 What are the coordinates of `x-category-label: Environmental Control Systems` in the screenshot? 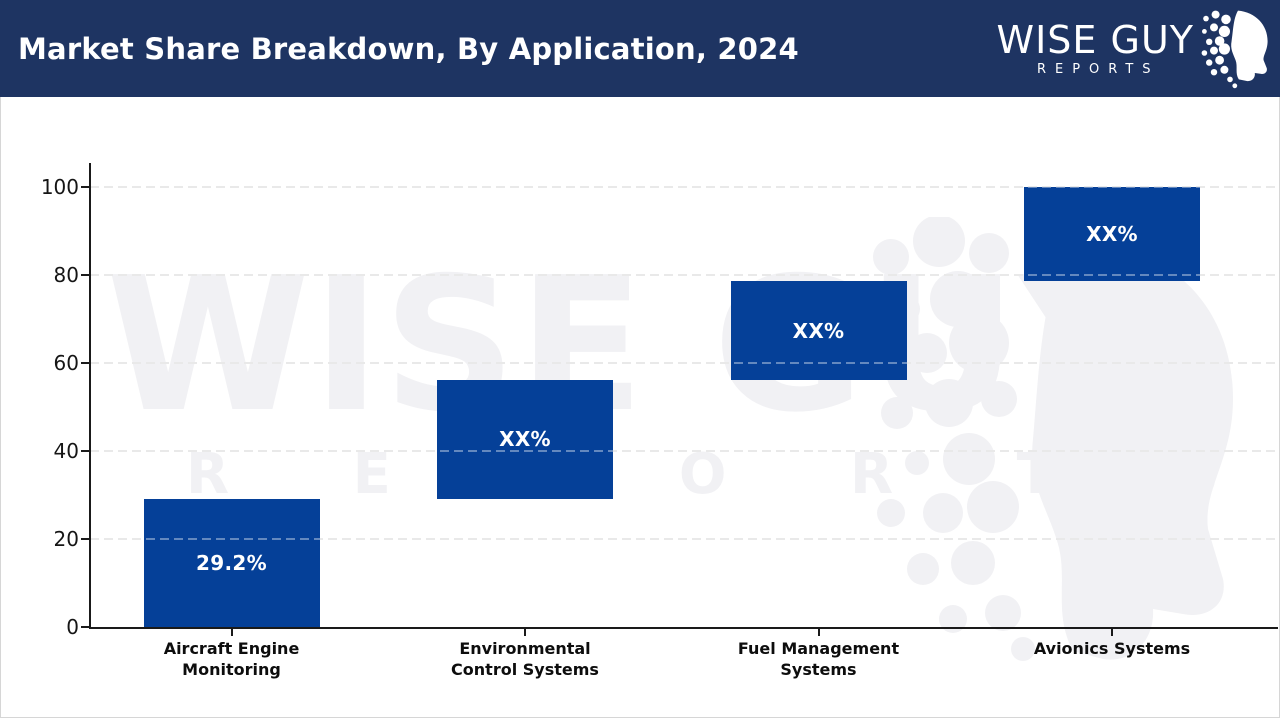 It's located at (525, 659).